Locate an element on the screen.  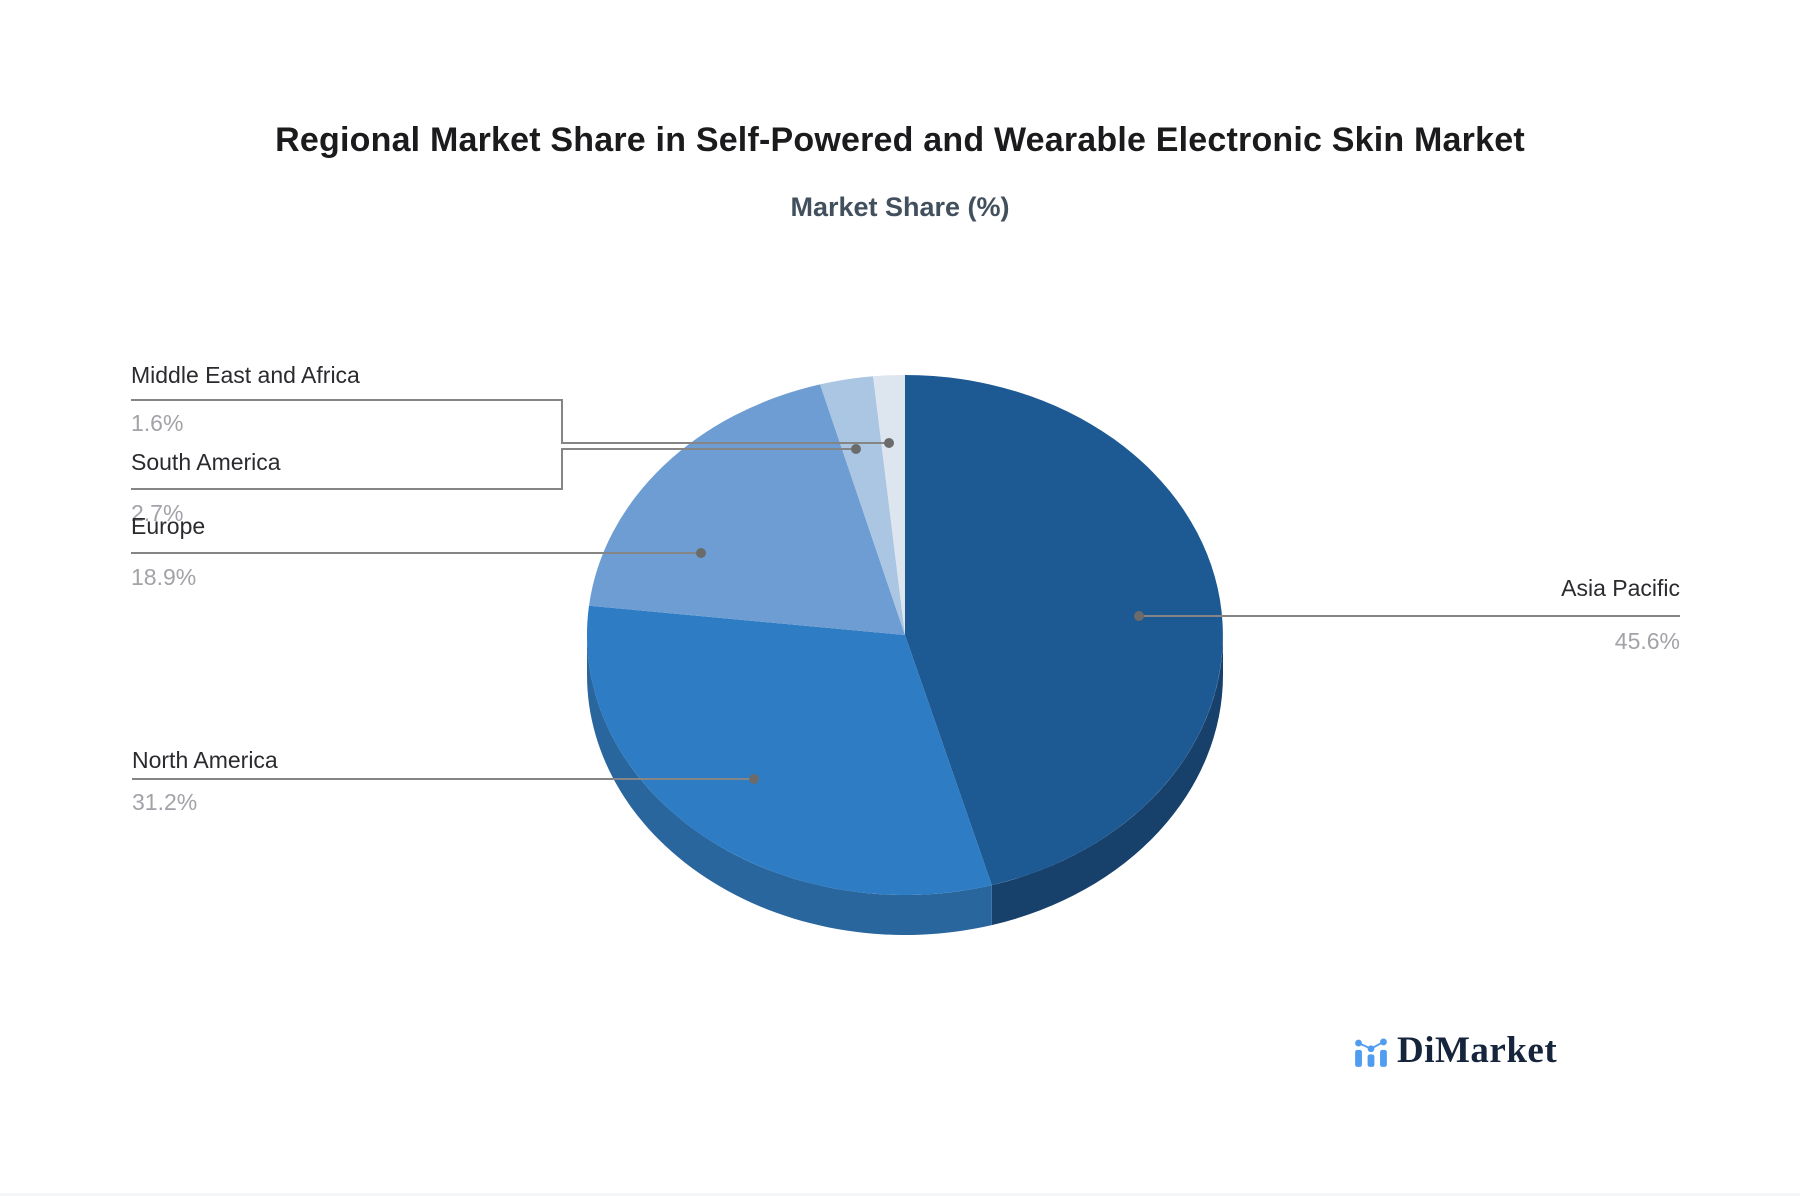
callout-value-north-america: 31.2% is located at coordinates (165, 802).